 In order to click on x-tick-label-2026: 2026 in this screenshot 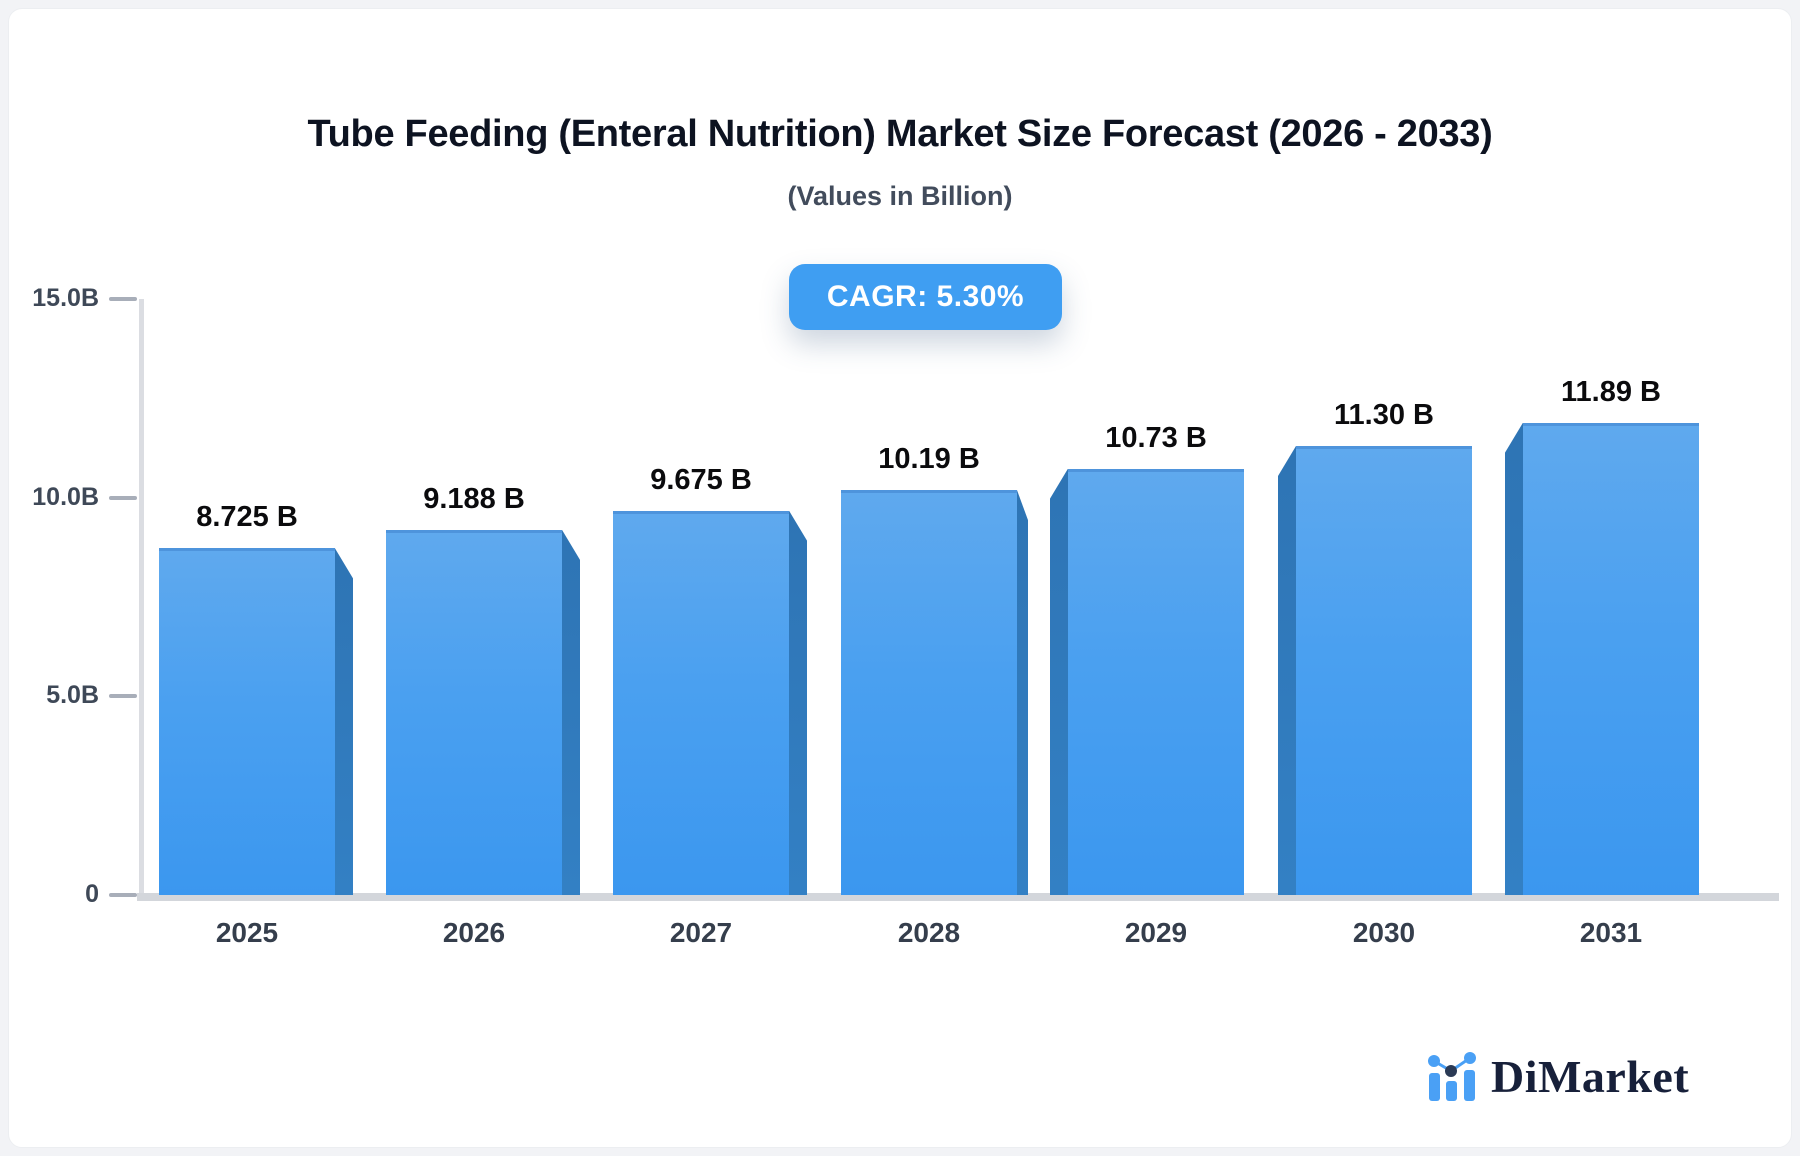, I will do `click(474, 932)`.